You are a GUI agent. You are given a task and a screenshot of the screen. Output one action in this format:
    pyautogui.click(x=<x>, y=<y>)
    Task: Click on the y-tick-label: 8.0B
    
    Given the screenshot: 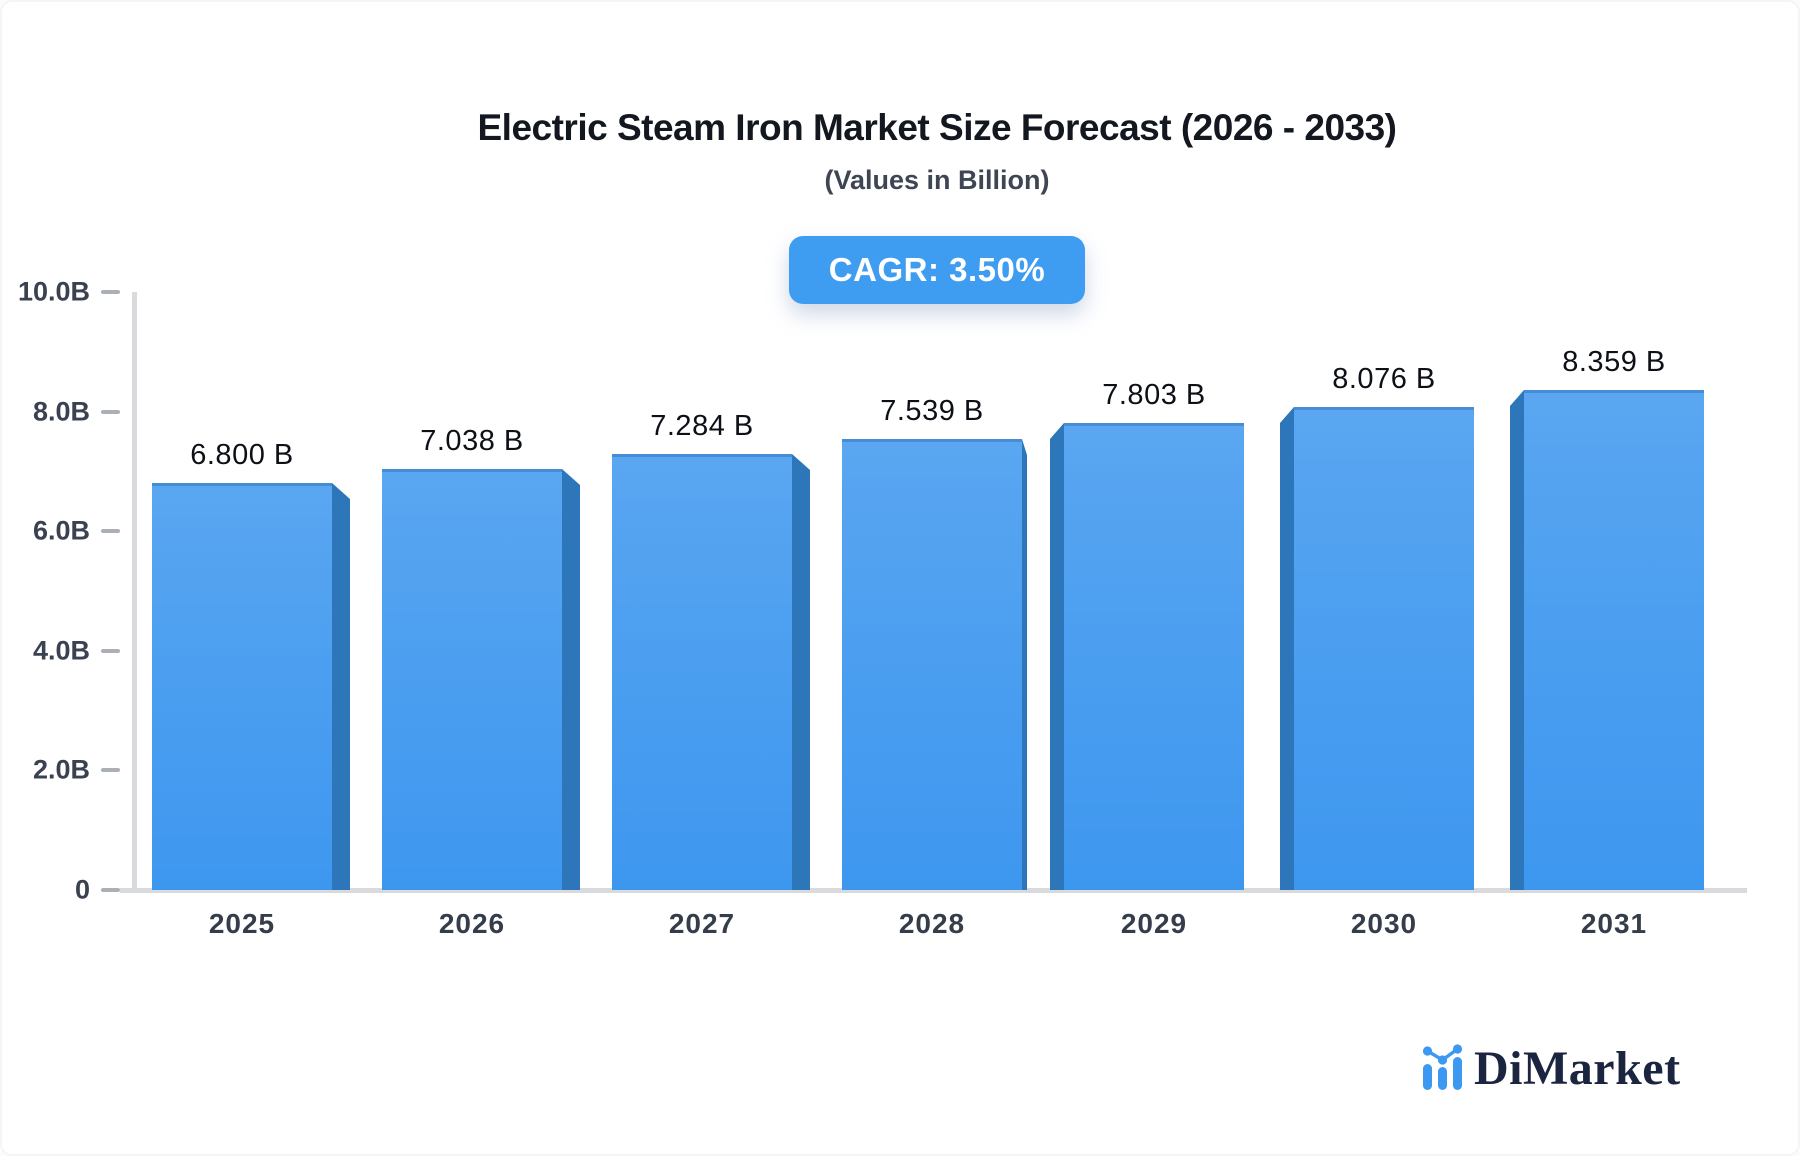 What is the action you would take?
    pyautogui.click(x=61, y=411)
    